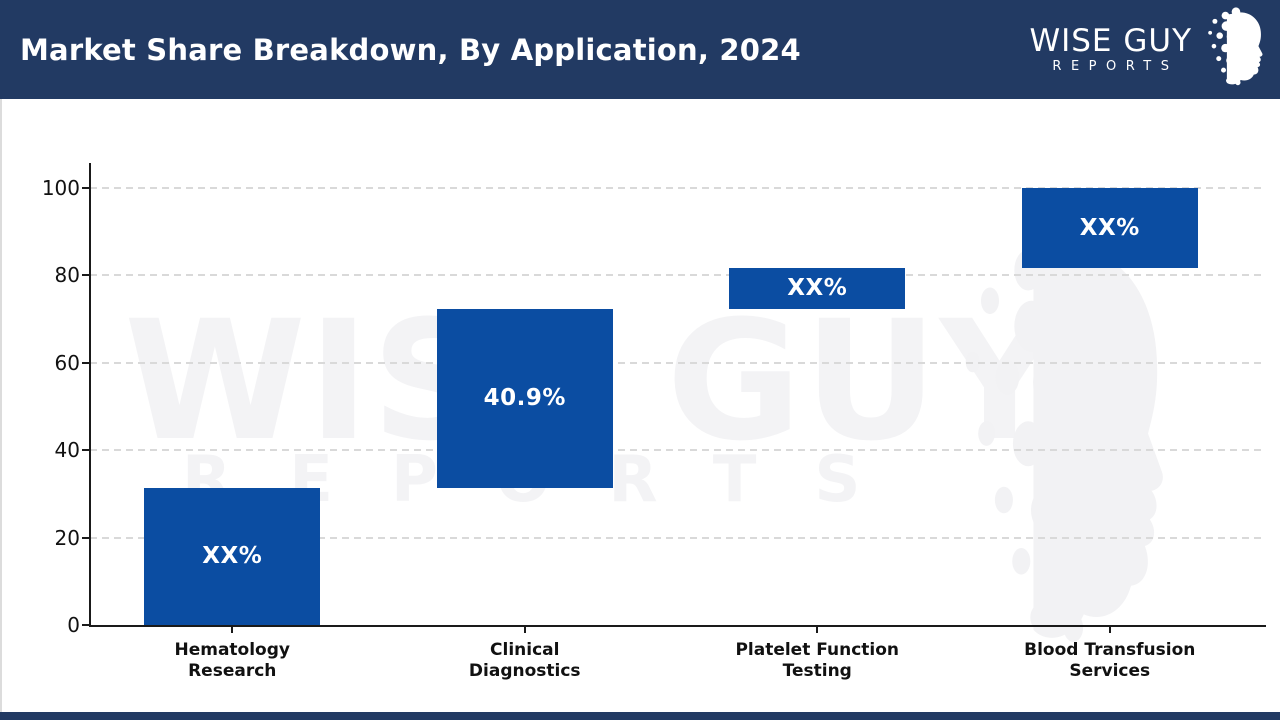 Image resolution: width=1280 pixels, height=720 pixels. I want to click on category-label-line: Platelet Function, so click(817, 650).